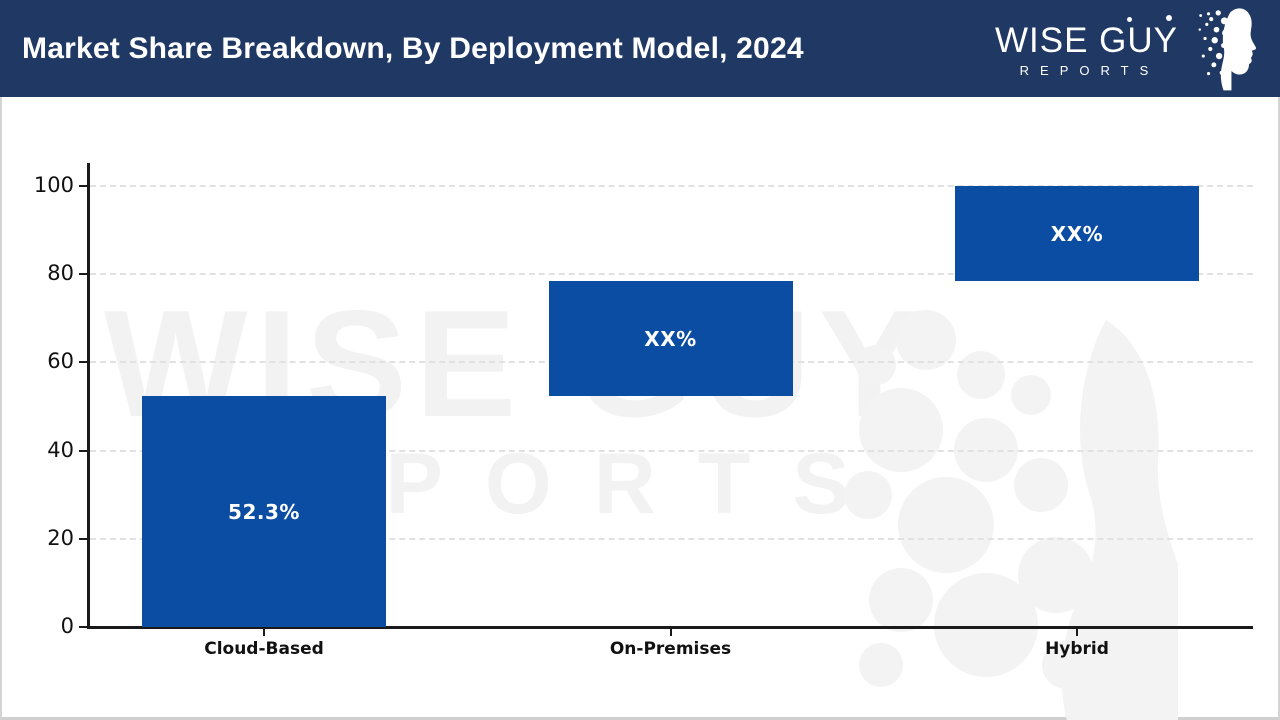 The height and width of the screenshot is (720, 1280). What do you see at coordinates (670, 649) in the screenshot?
I see `x-category-label: On-Premises` at bounding box center [670, 649].